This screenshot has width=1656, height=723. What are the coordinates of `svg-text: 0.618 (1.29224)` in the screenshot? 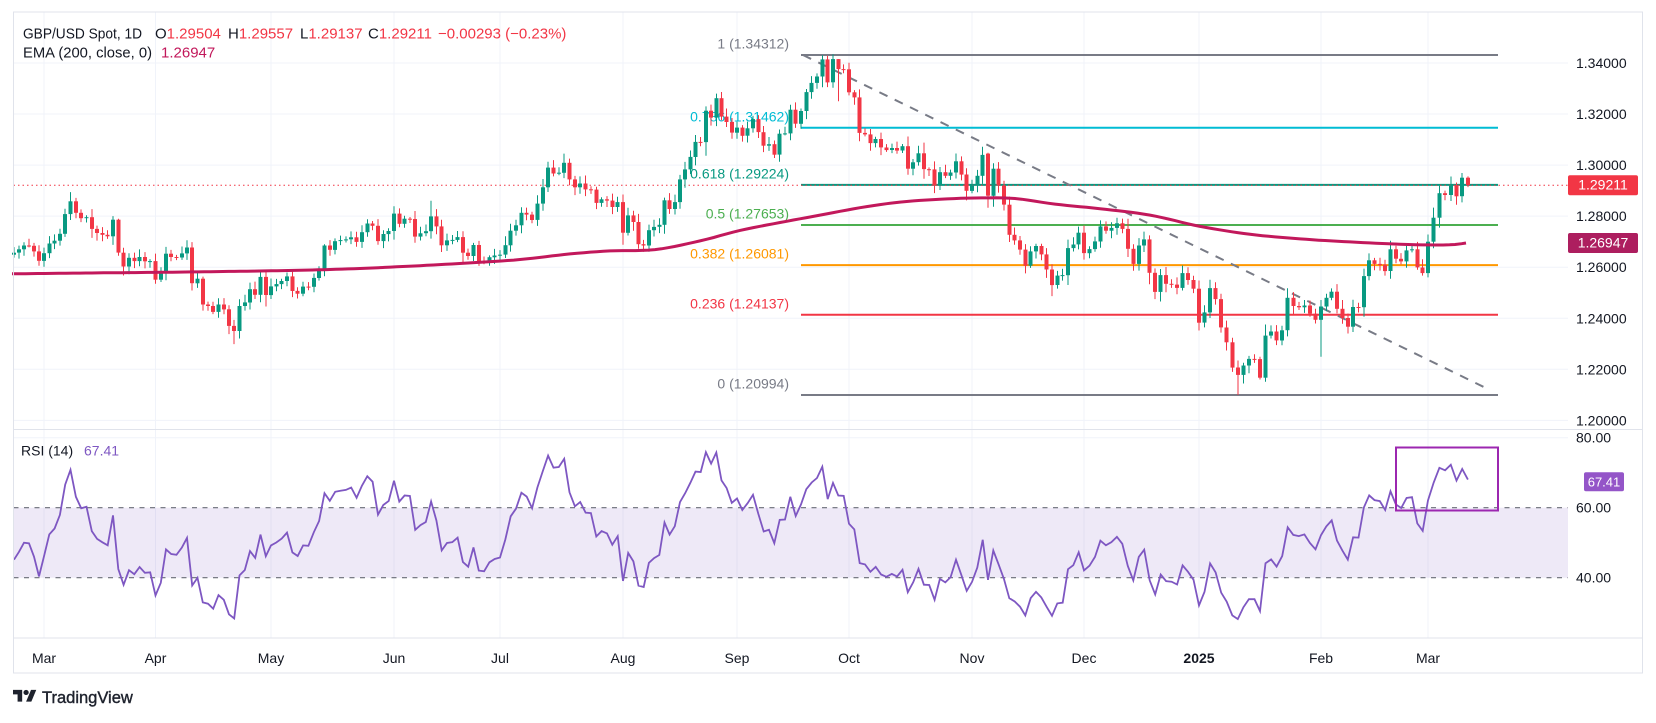 It's located at (739, 173).